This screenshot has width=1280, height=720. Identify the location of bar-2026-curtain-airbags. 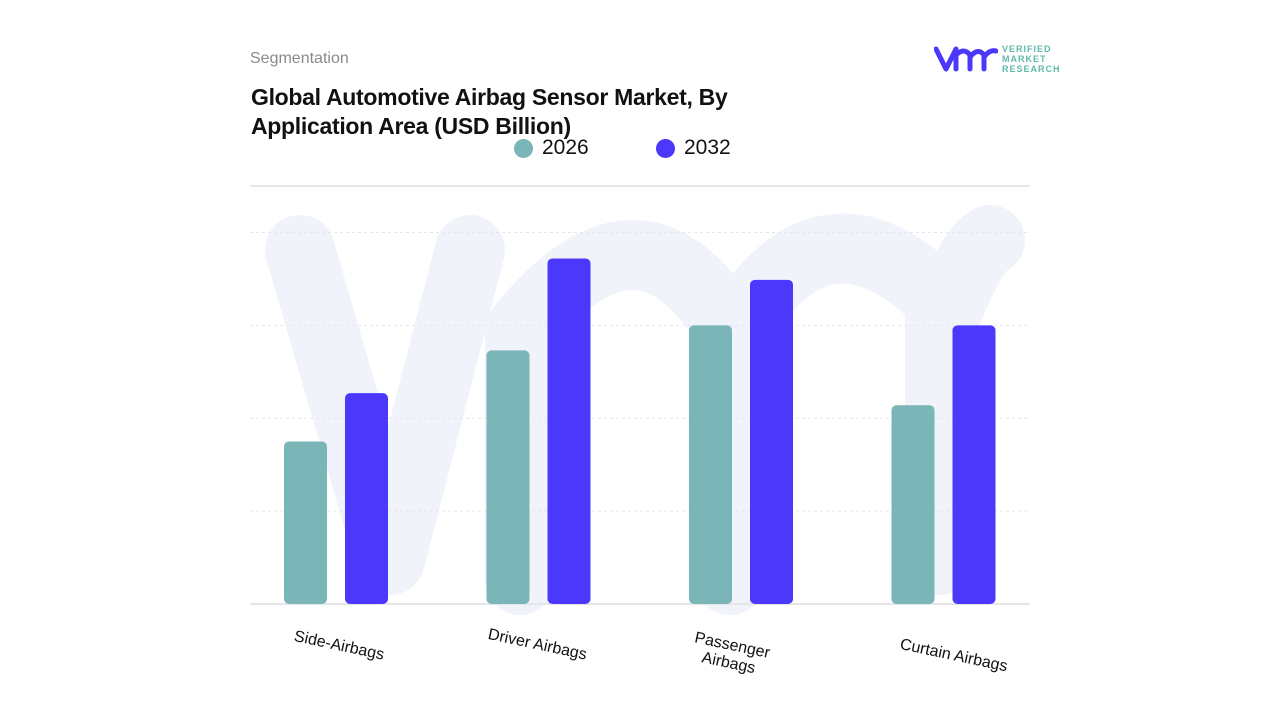
(913, 504).